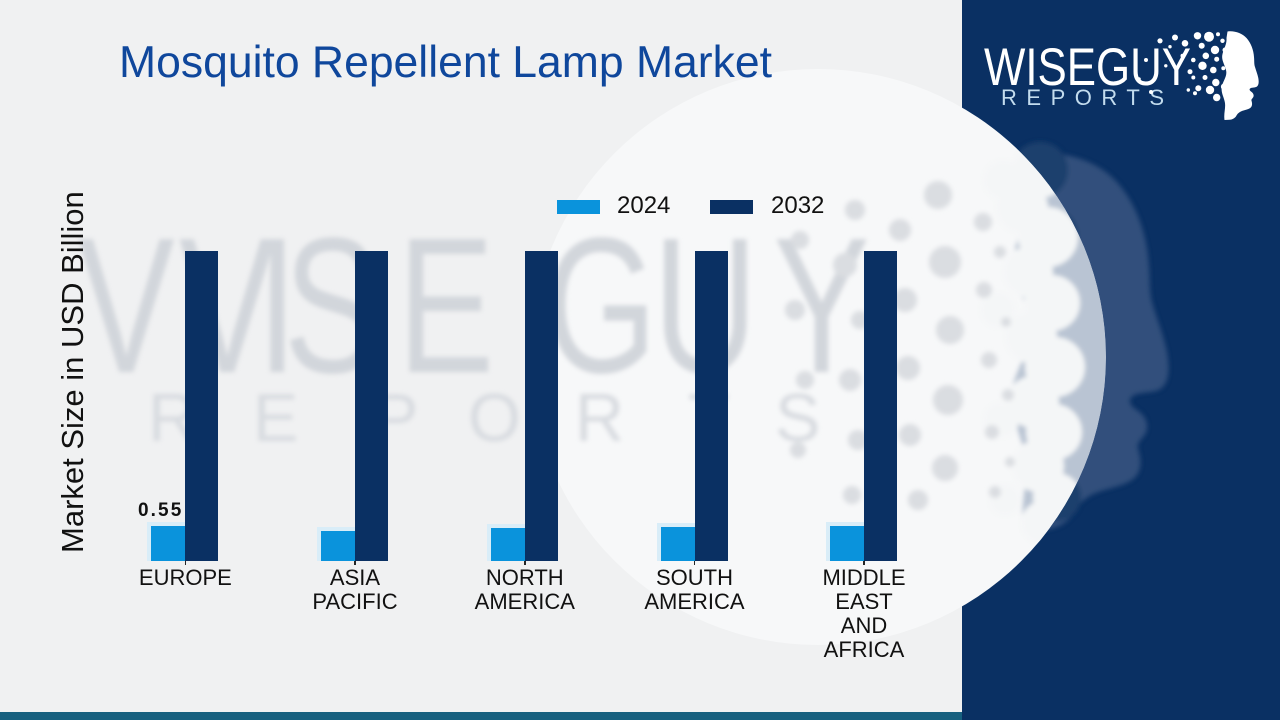 Image resolution: width=1280 pixels, height=720 pixels. Describe the element at coordinates (1089, 97) in the screenshot. I see `svg-text: REPORTS` at that location.